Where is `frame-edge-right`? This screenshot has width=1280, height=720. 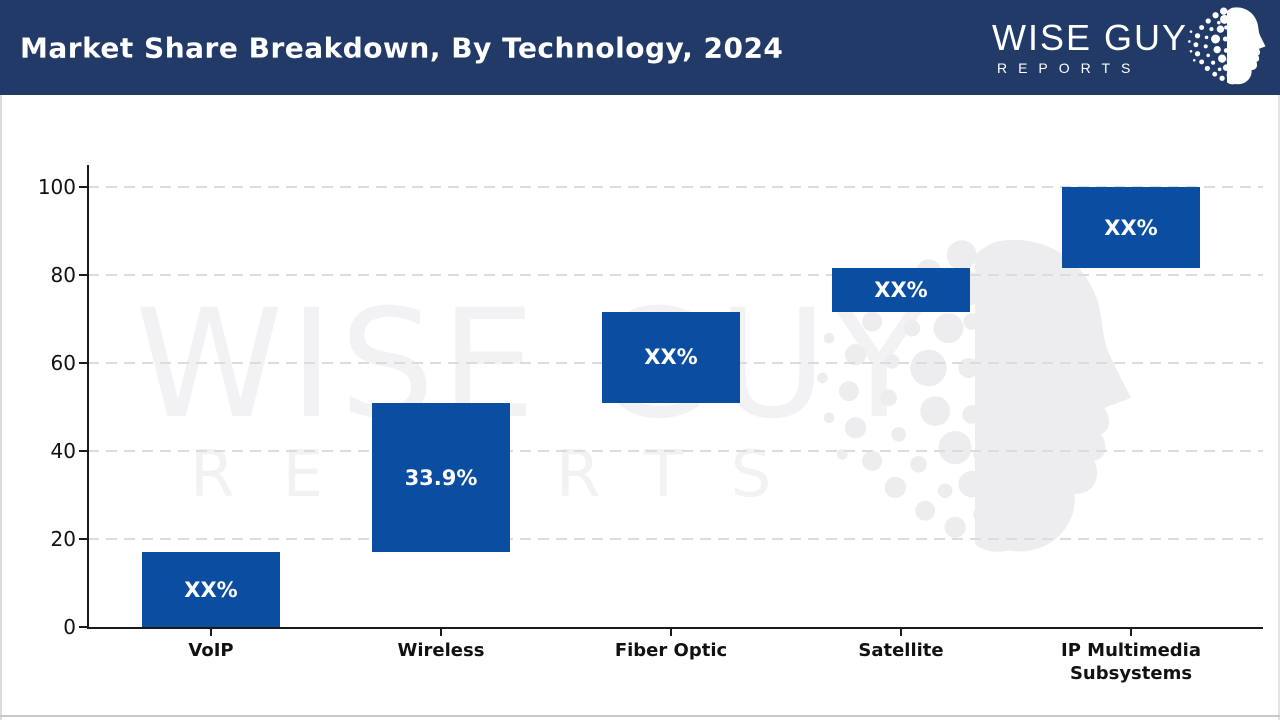
frame-edge-right is located at coordinates (1279, 407).